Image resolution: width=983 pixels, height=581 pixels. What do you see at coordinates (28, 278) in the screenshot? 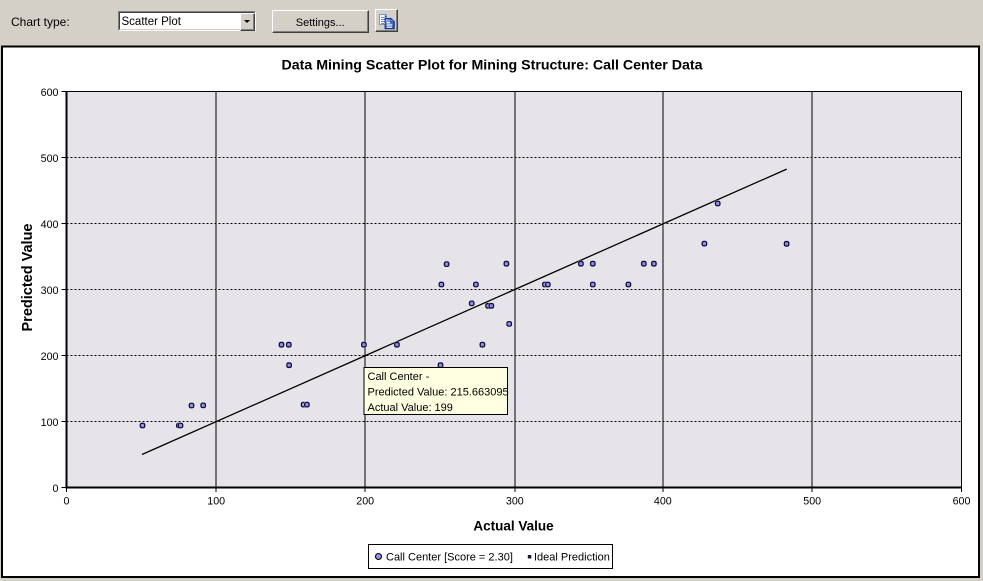
I see `svg-text: Predicted Value` at bounding box center [28, 278].